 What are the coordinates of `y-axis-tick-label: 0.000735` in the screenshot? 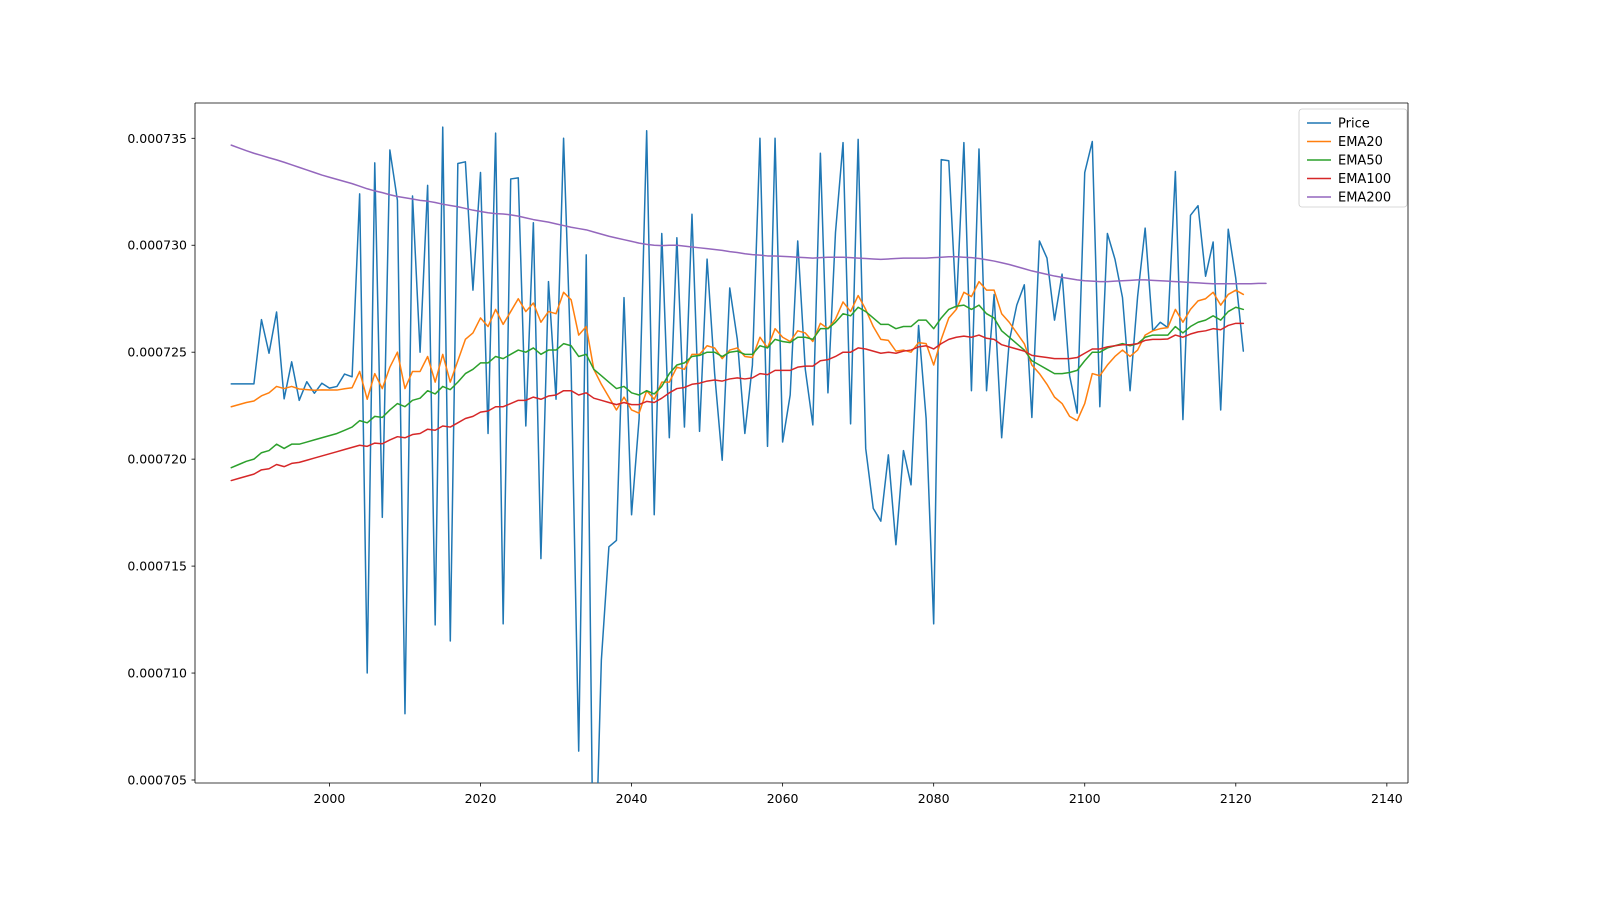 It's located at (157, 138).